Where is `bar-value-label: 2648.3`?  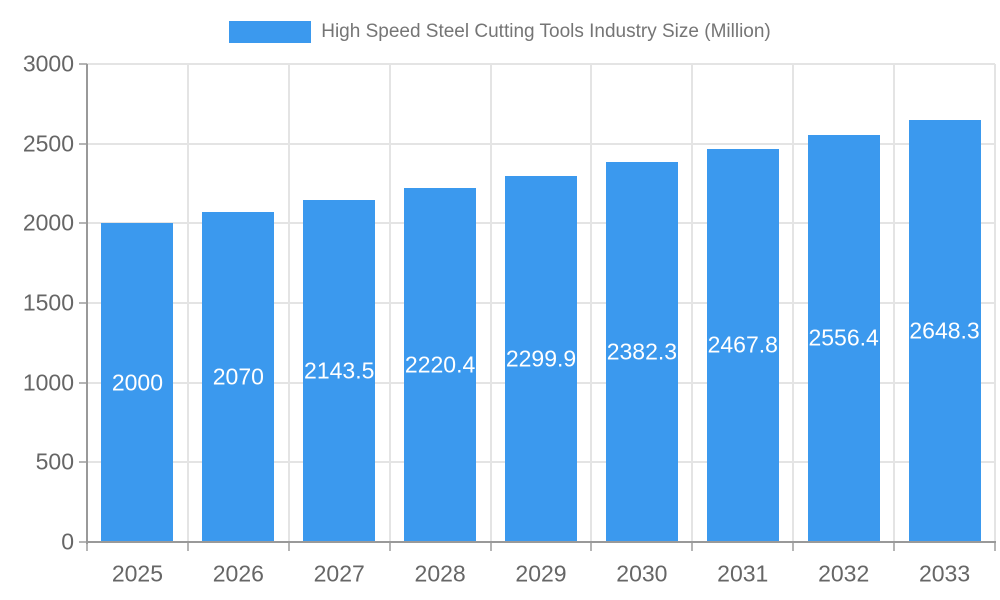 bar-value-label: 2648.3 is located at coordinates (944, 330).